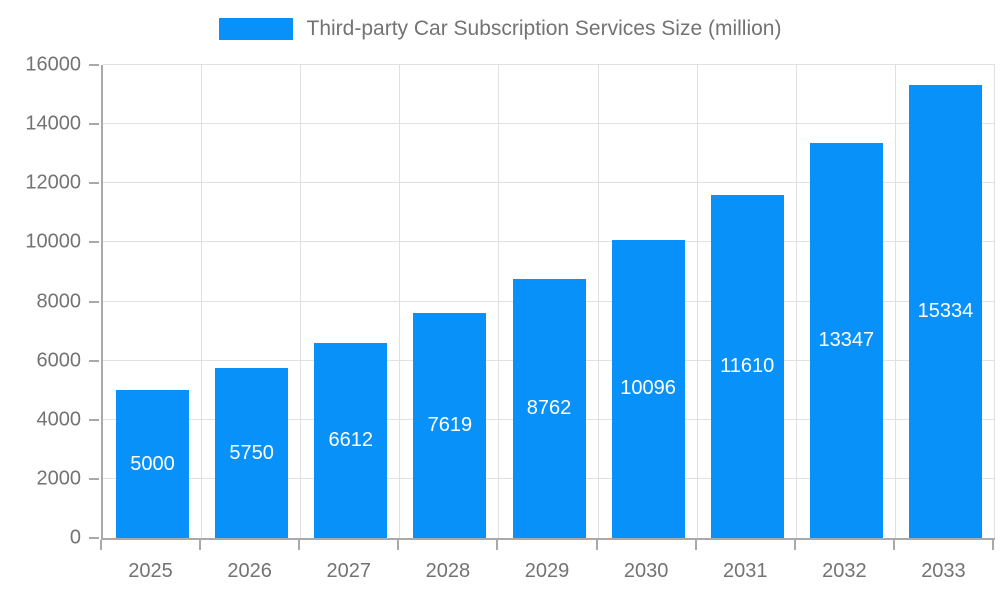 The width and height of the screenshot is (1000, 600). I want to click on bar: 13347, so click(846, 340).